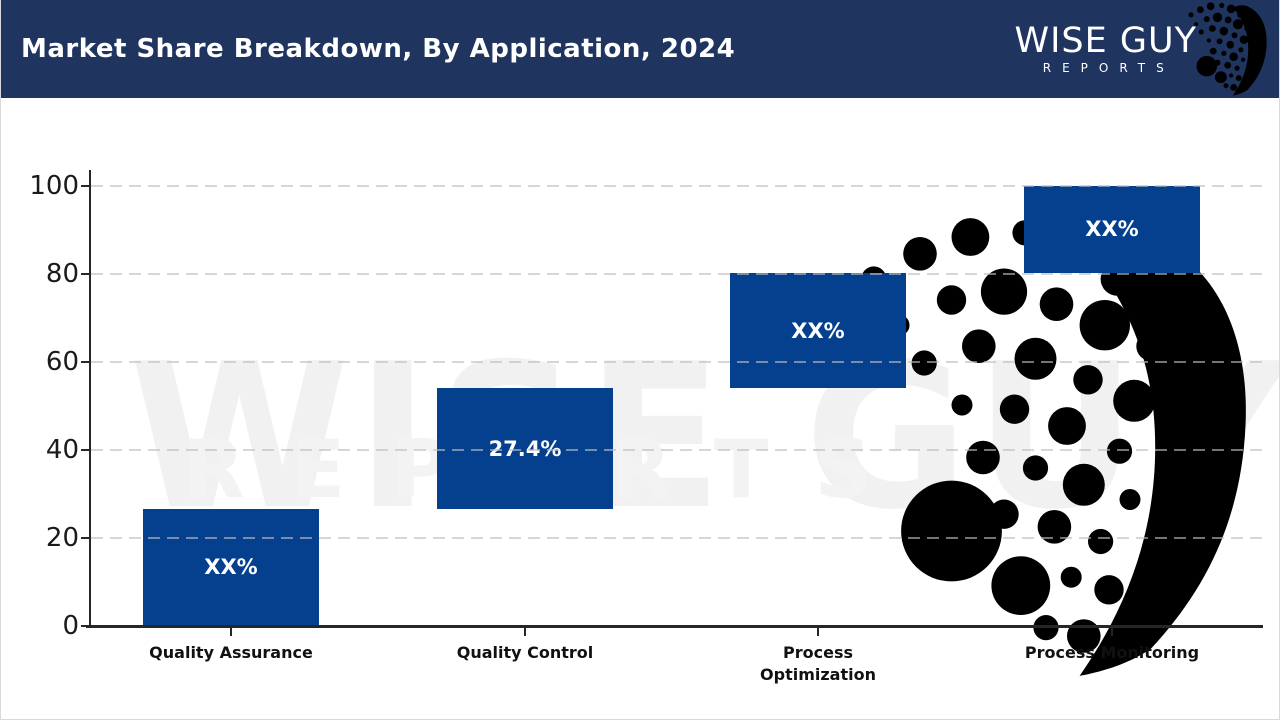 Image resolution: width=1280 pixels, height=720 pixels. What do you see at coordinates (62, 450) in the screenshot?
I see `y-tick-label-40: 40` at bounding box center [62, 450].